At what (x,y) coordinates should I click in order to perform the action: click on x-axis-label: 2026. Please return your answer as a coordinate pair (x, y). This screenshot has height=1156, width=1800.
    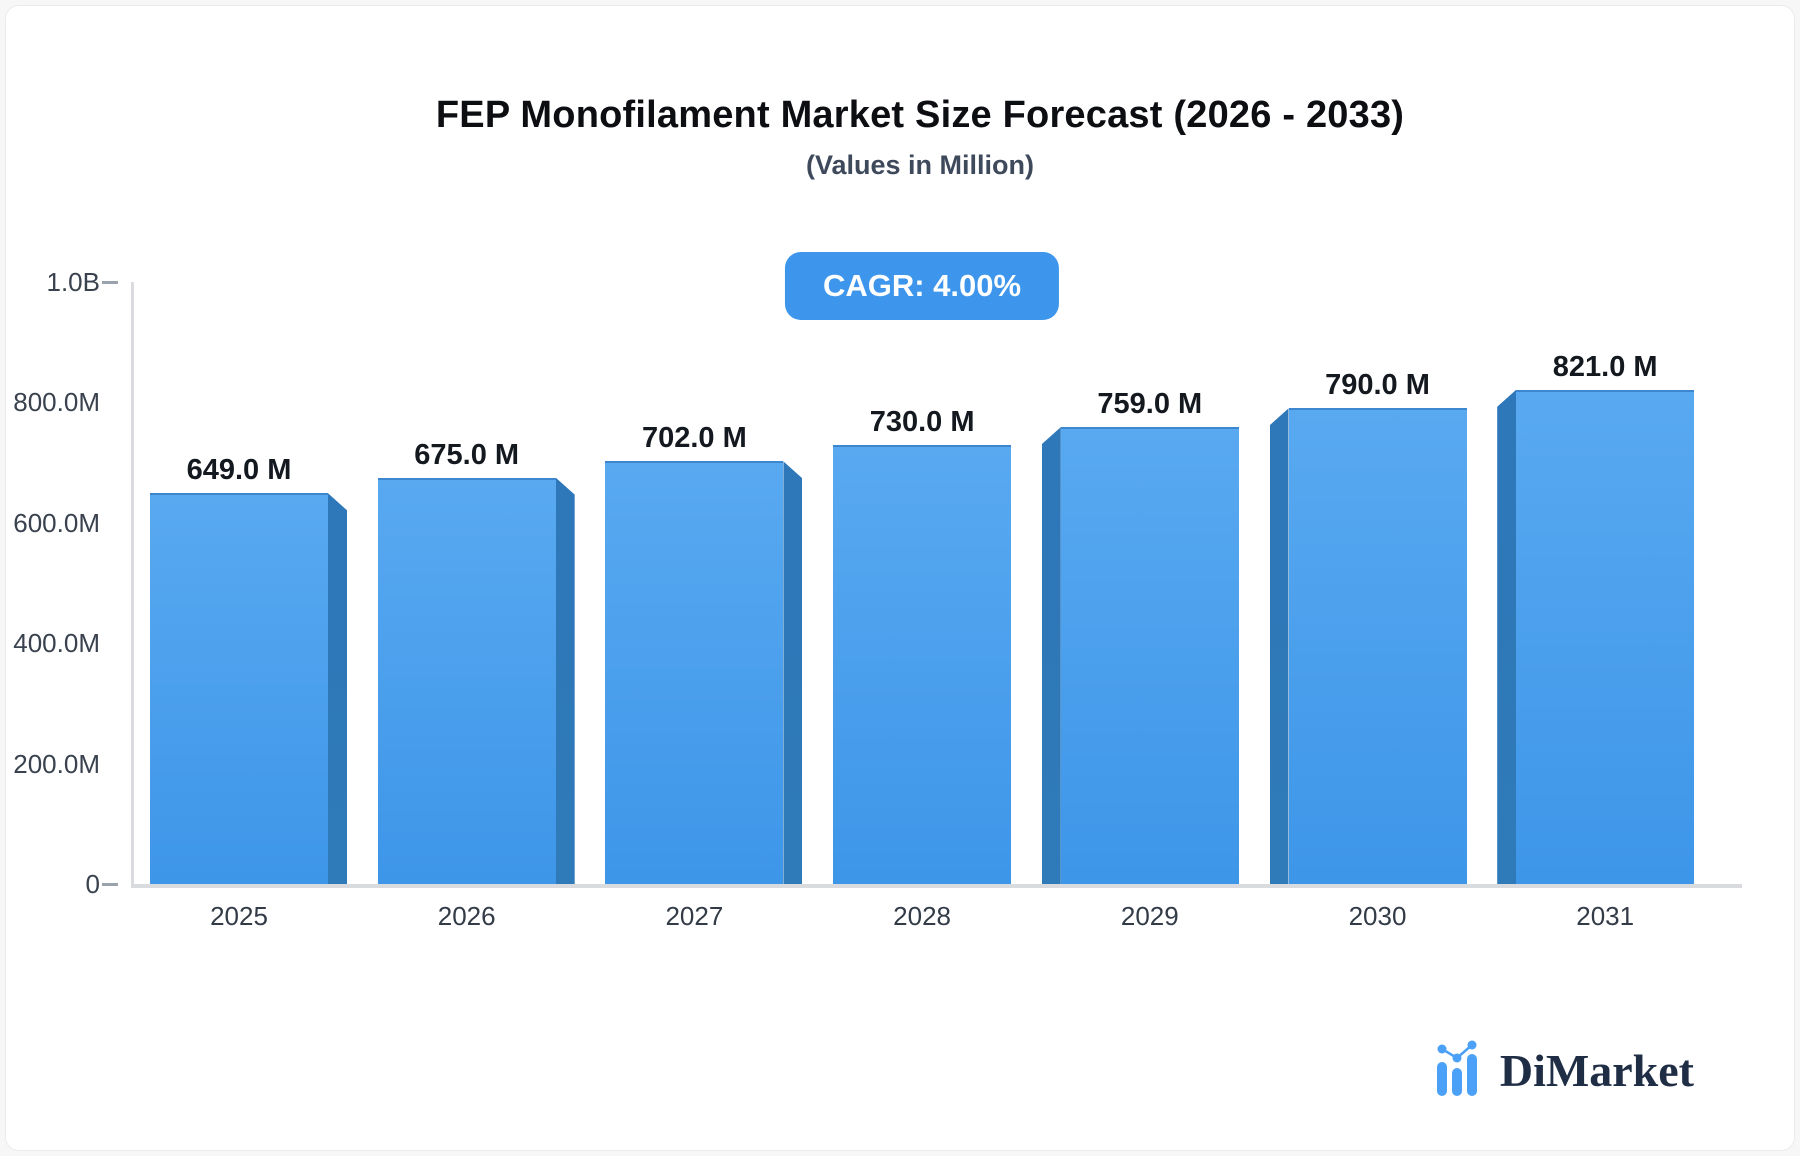
    Looking at the image, I should click on (466, 916).